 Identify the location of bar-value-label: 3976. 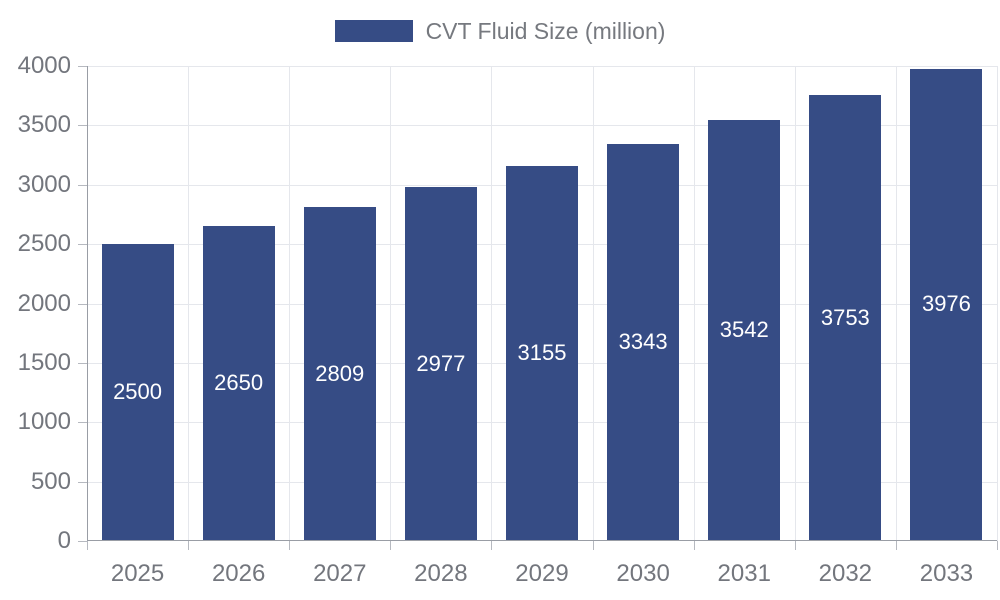
(946, 304).